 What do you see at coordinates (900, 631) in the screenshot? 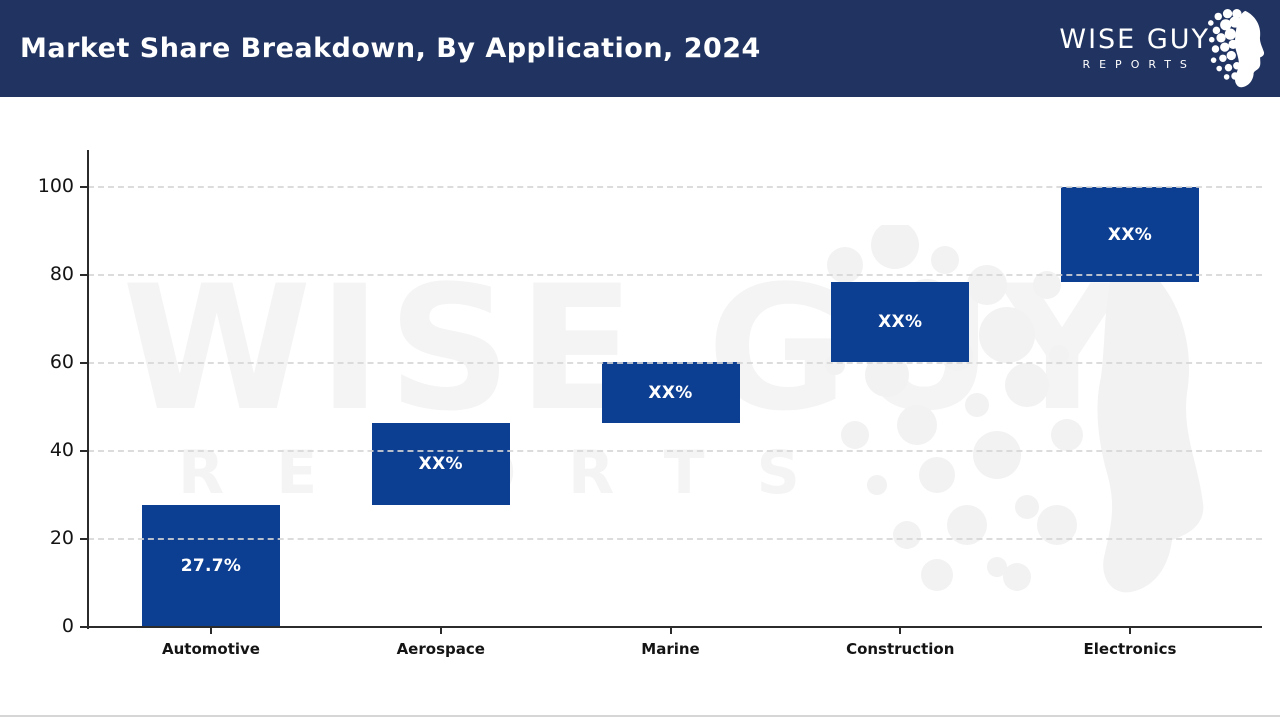
I see `x-tick-mark-construction` at bounding box center [900, 631].